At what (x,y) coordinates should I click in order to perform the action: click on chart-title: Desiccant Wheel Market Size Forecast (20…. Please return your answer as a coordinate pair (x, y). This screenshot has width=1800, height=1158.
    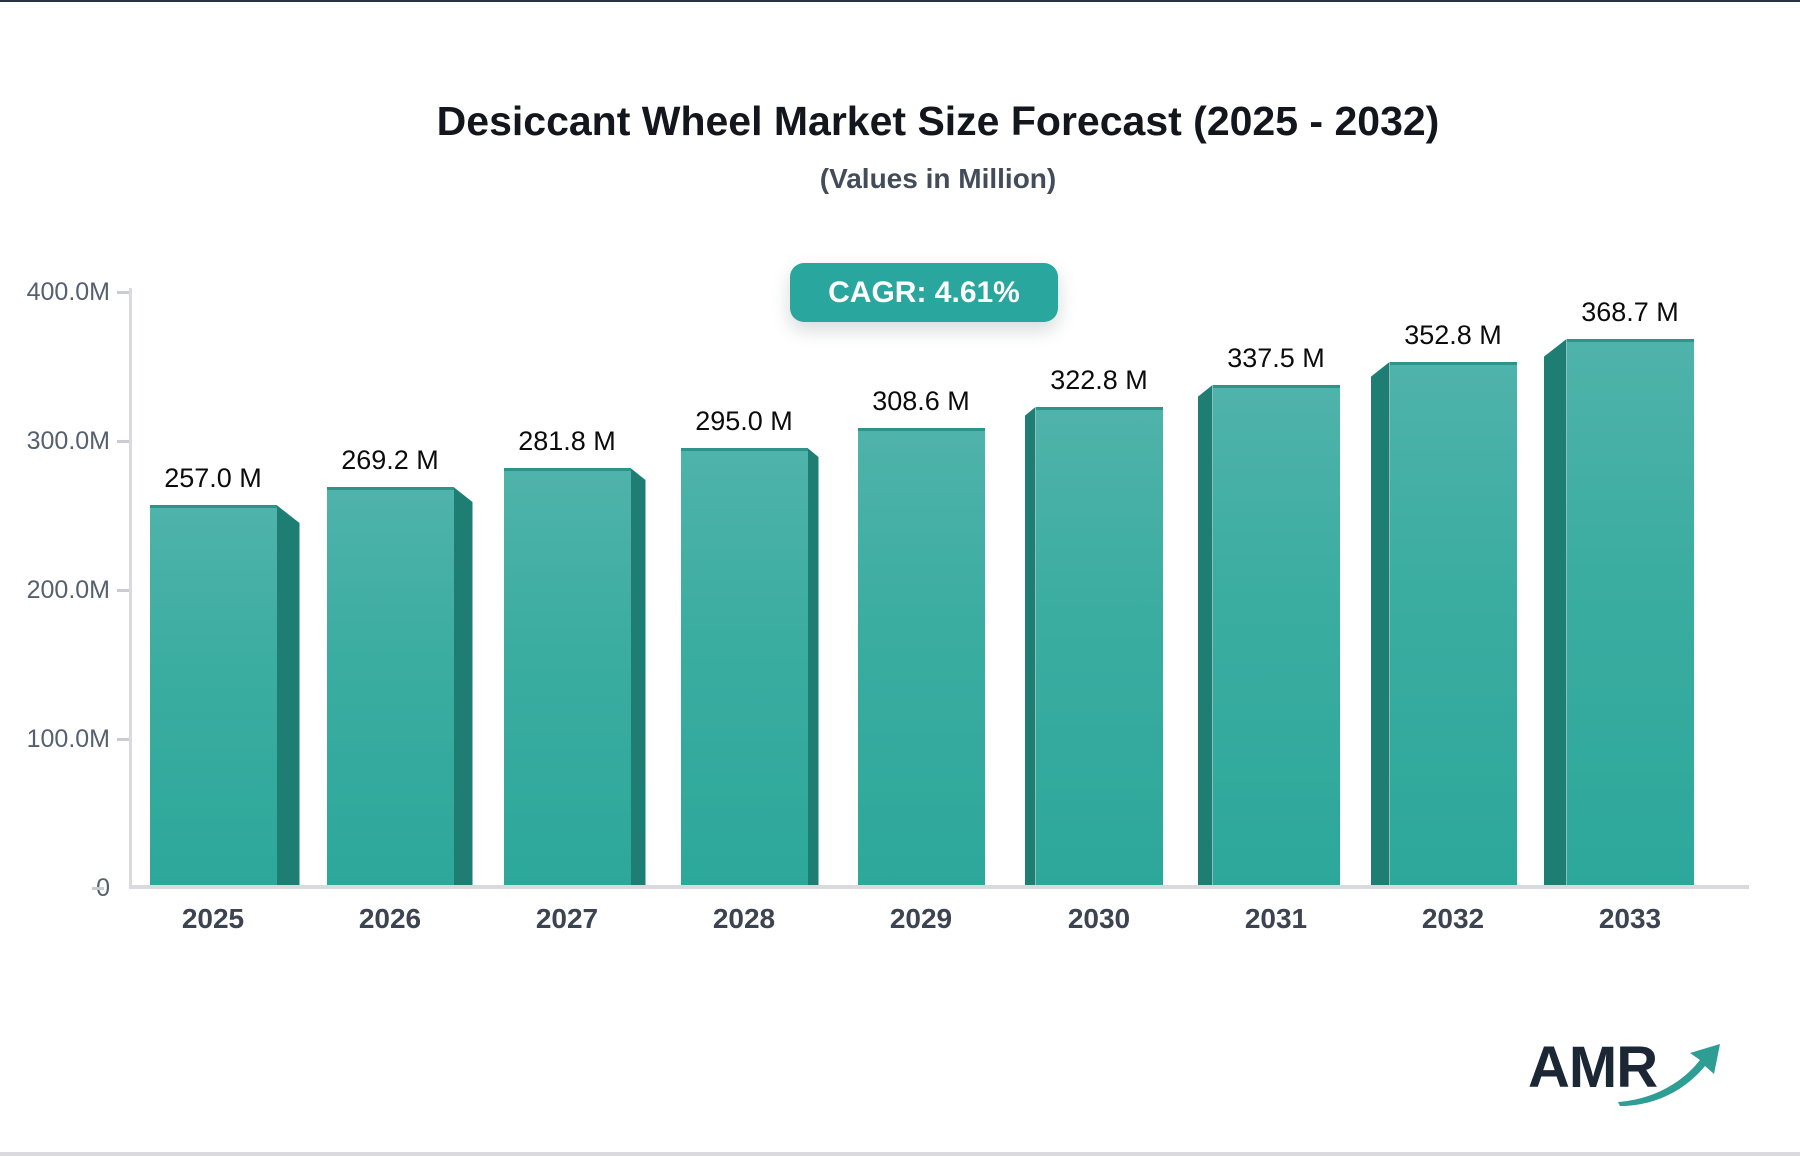
    Looking at the image, I should click on (938, 121).